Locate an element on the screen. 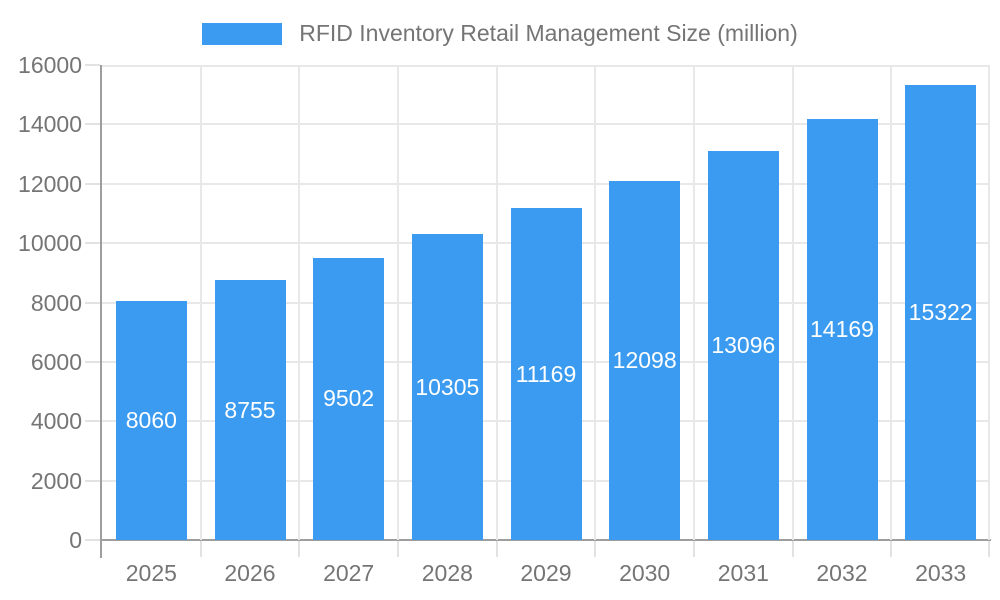 The image size is (1000, 600). x-axis-label: 2025 is located at coordinates (151, 573).